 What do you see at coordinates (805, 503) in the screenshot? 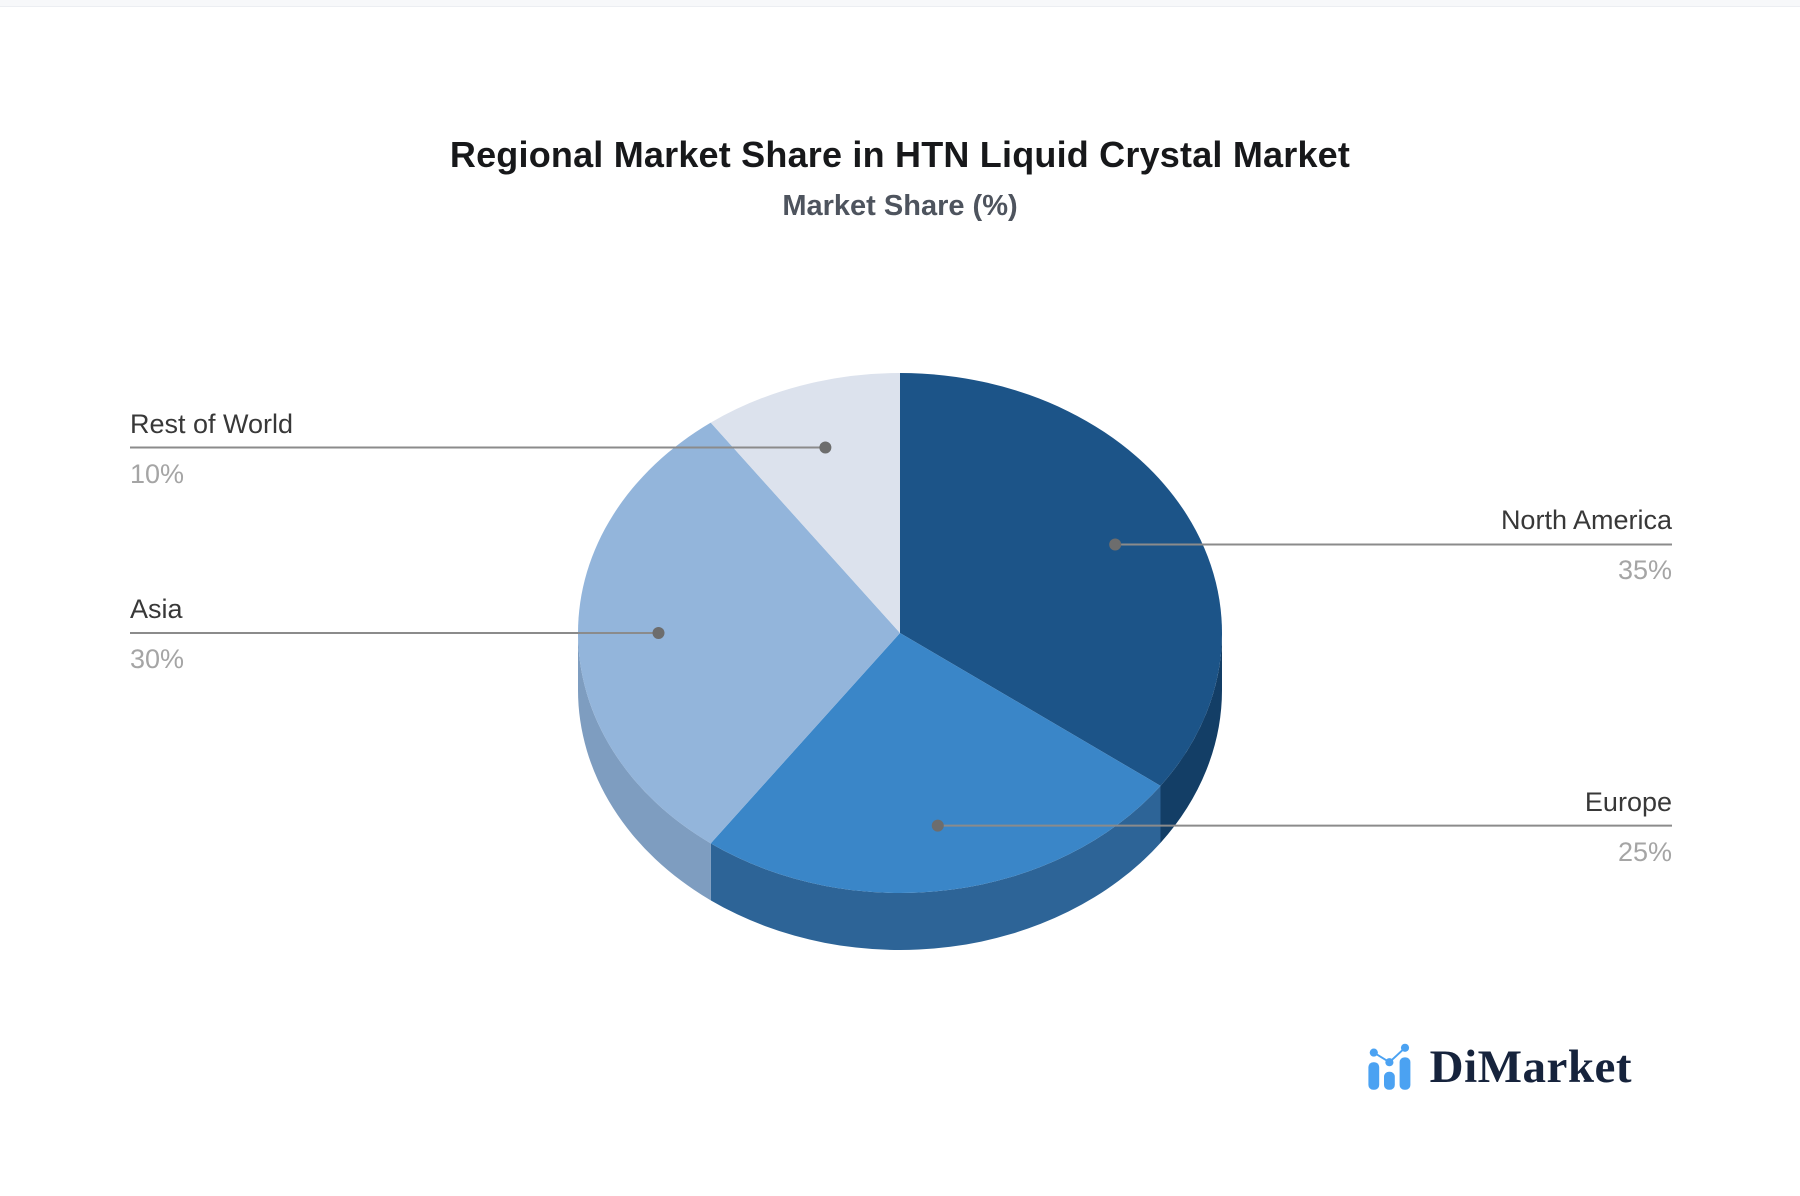
I see `pie-slice-rest-of-world` at bounding box center [805, 503].